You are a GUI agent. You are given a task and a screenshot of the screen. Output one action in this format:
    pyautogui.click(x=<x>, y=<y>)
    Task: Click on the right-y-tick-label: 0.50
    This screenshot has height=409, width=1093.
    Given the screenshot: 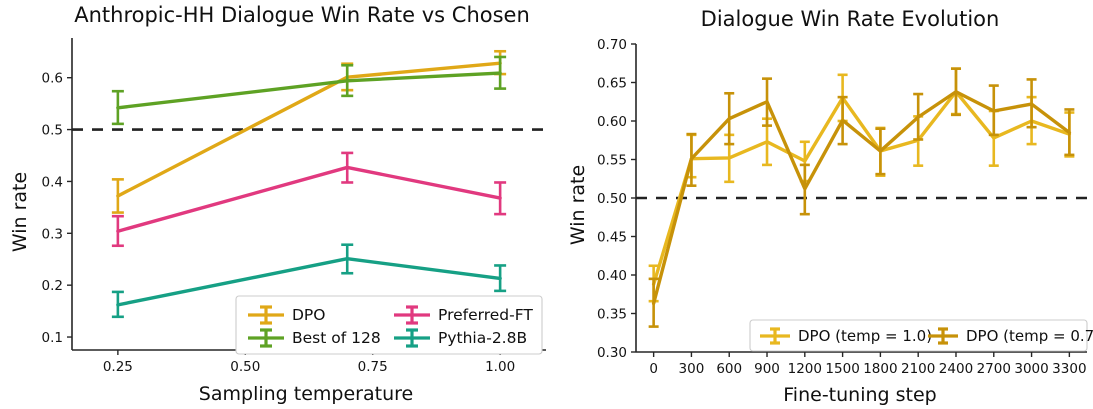 What is the action you would take?
    pyautogui.click(x=612, y=199)
    